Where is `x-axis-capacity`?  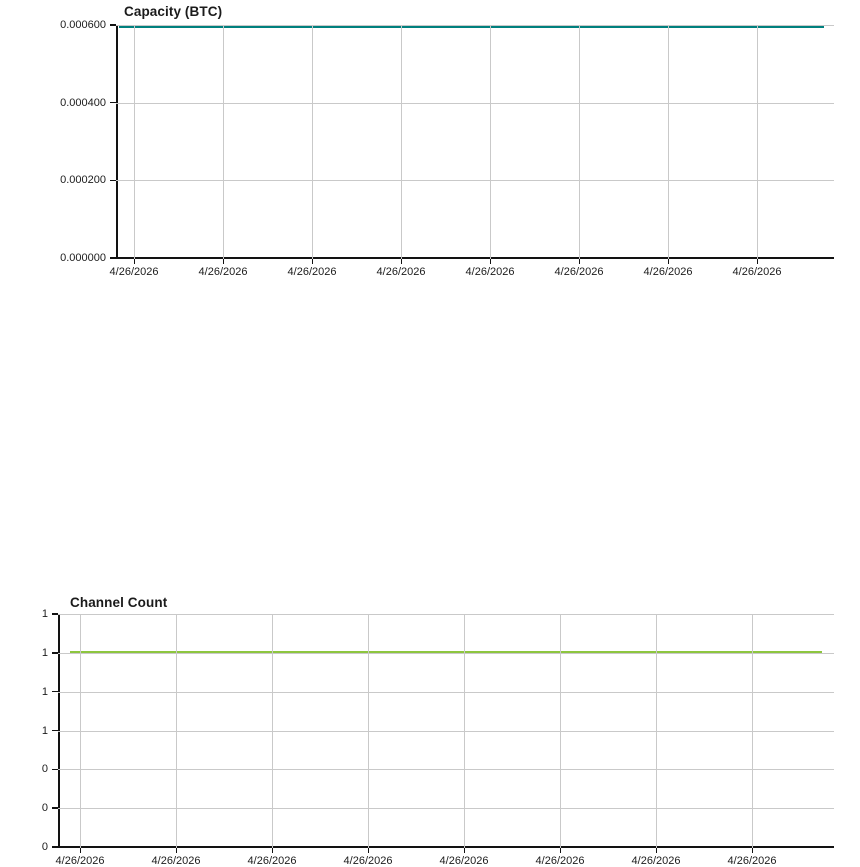 x-axis-capacity is located at coordinates (475, 258).